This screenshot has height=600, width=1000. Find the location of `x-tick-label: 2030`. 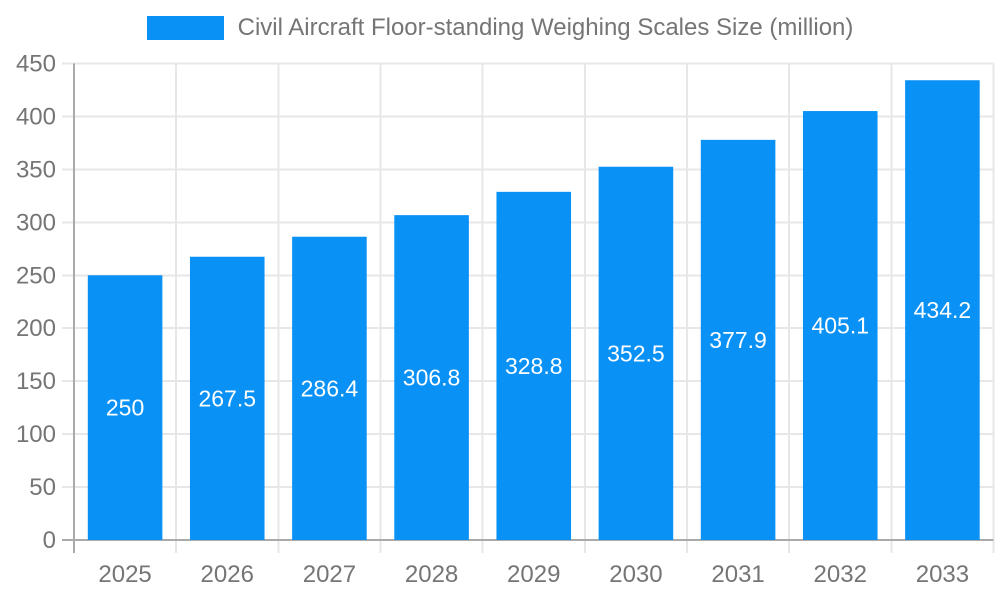

x-tick-label: 2030 is located at coordinates (635, 574).